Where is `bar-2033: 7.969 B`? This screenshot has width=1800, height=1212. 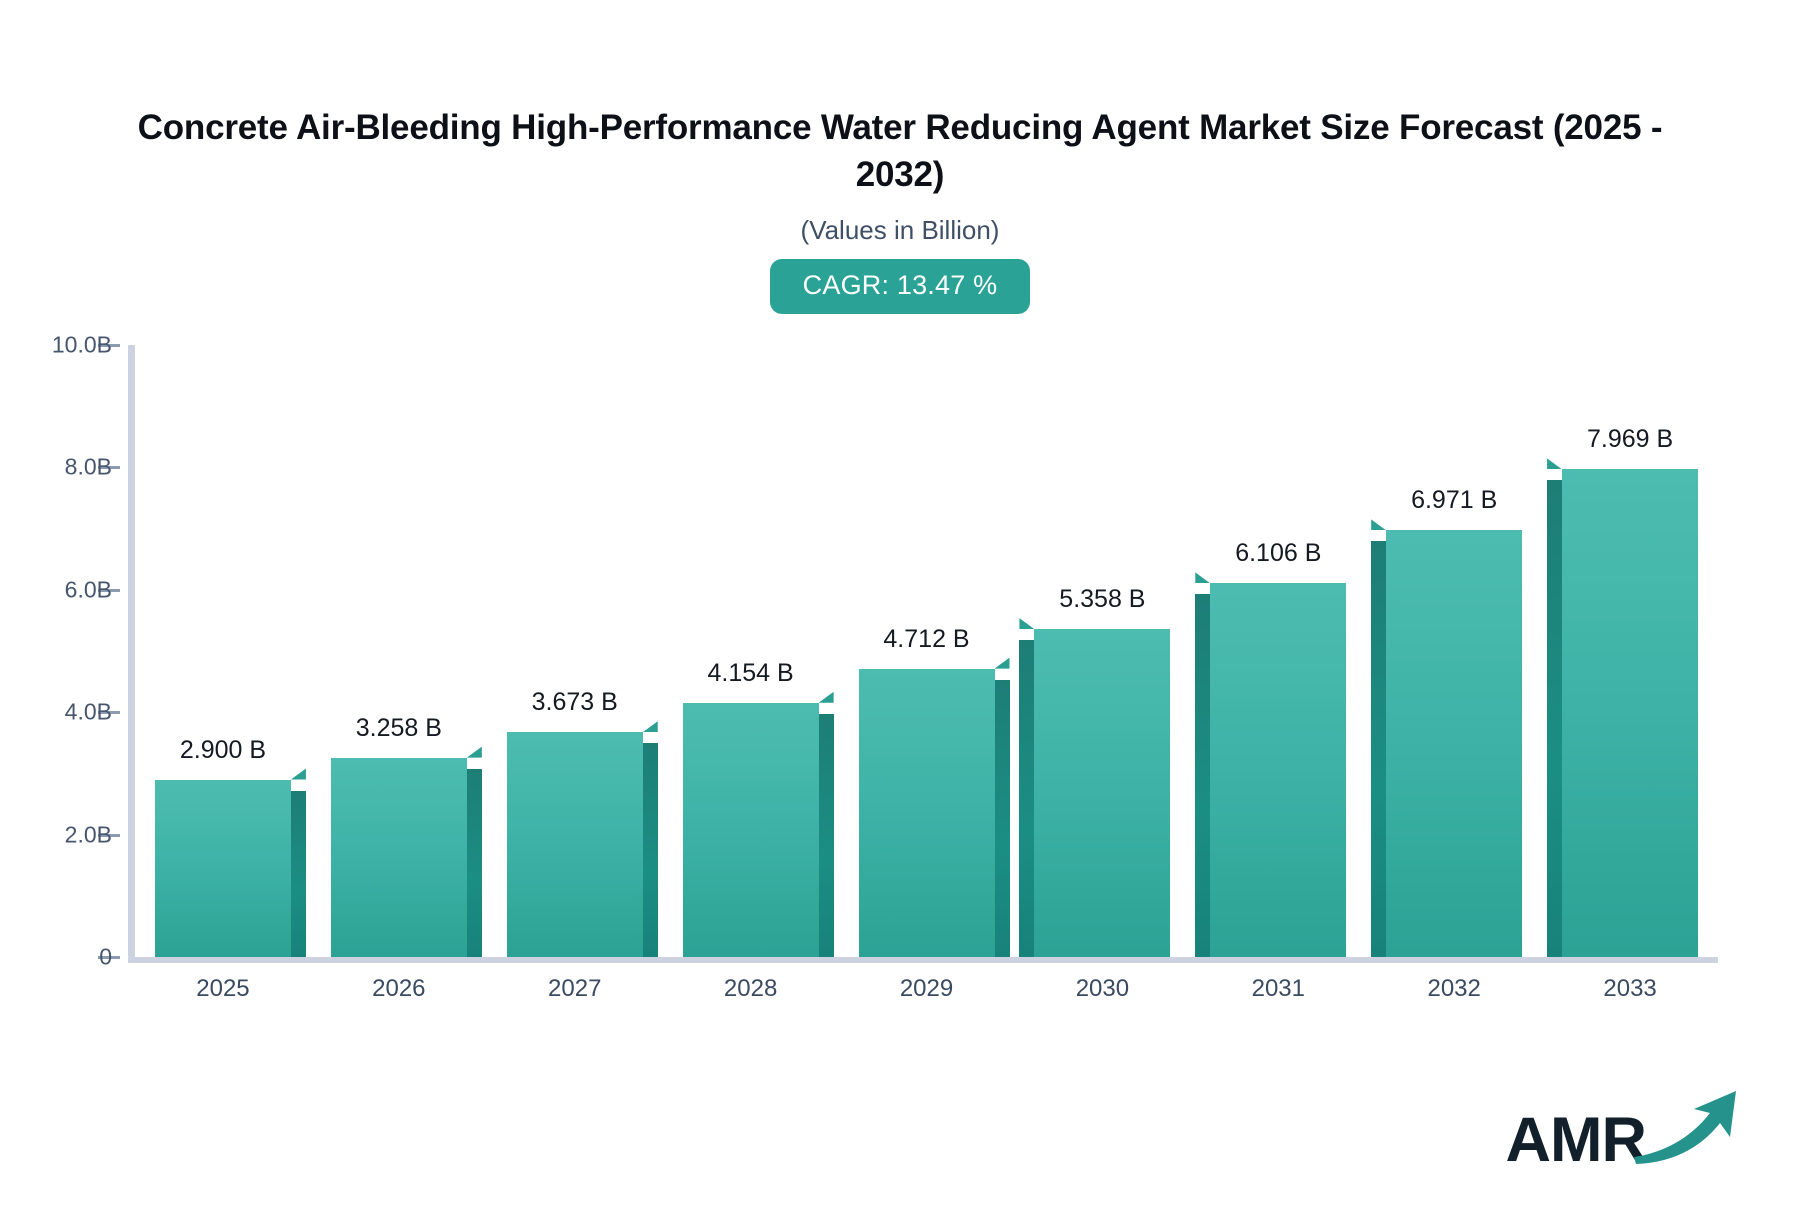
bar-2033: 7.969 B is located at coordinates (1623, 691).